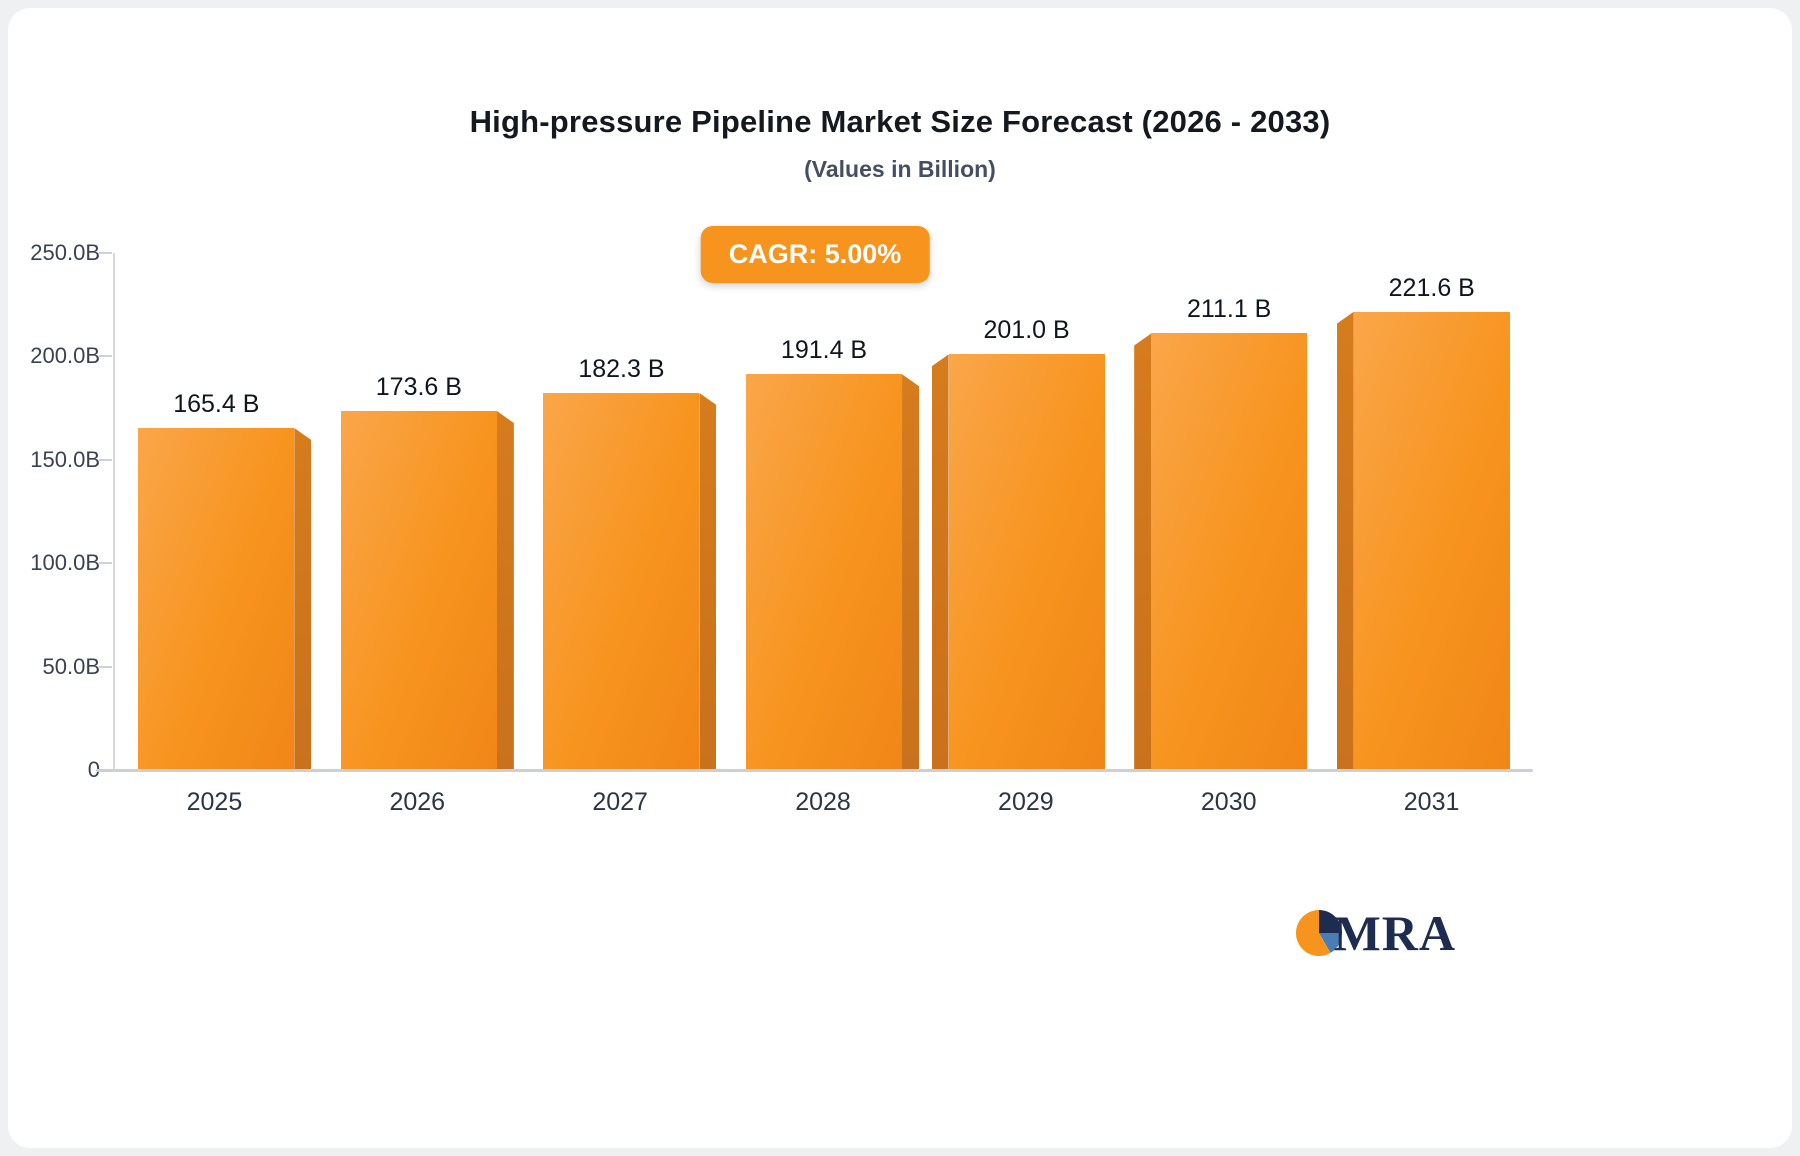 The height and width of the screenshot is (1156, 1800). What do you see at coordinates (1318, 933) in the screenshot?
I see `logo-pie-icon` at bounding box center [1318, 933].